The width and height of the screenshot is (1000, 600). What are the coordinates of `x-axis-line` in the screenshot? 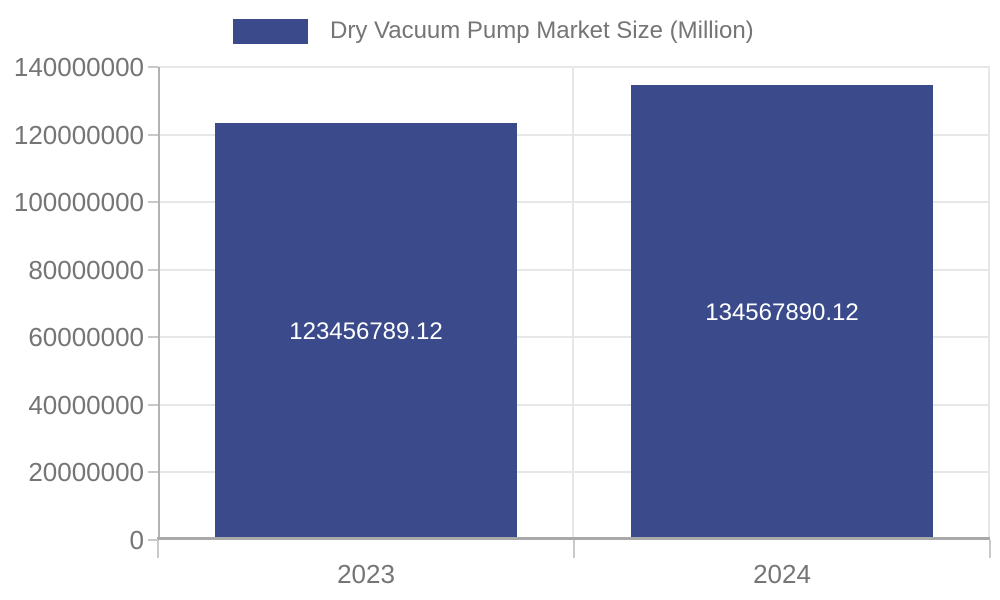 It's located at (573, 538).